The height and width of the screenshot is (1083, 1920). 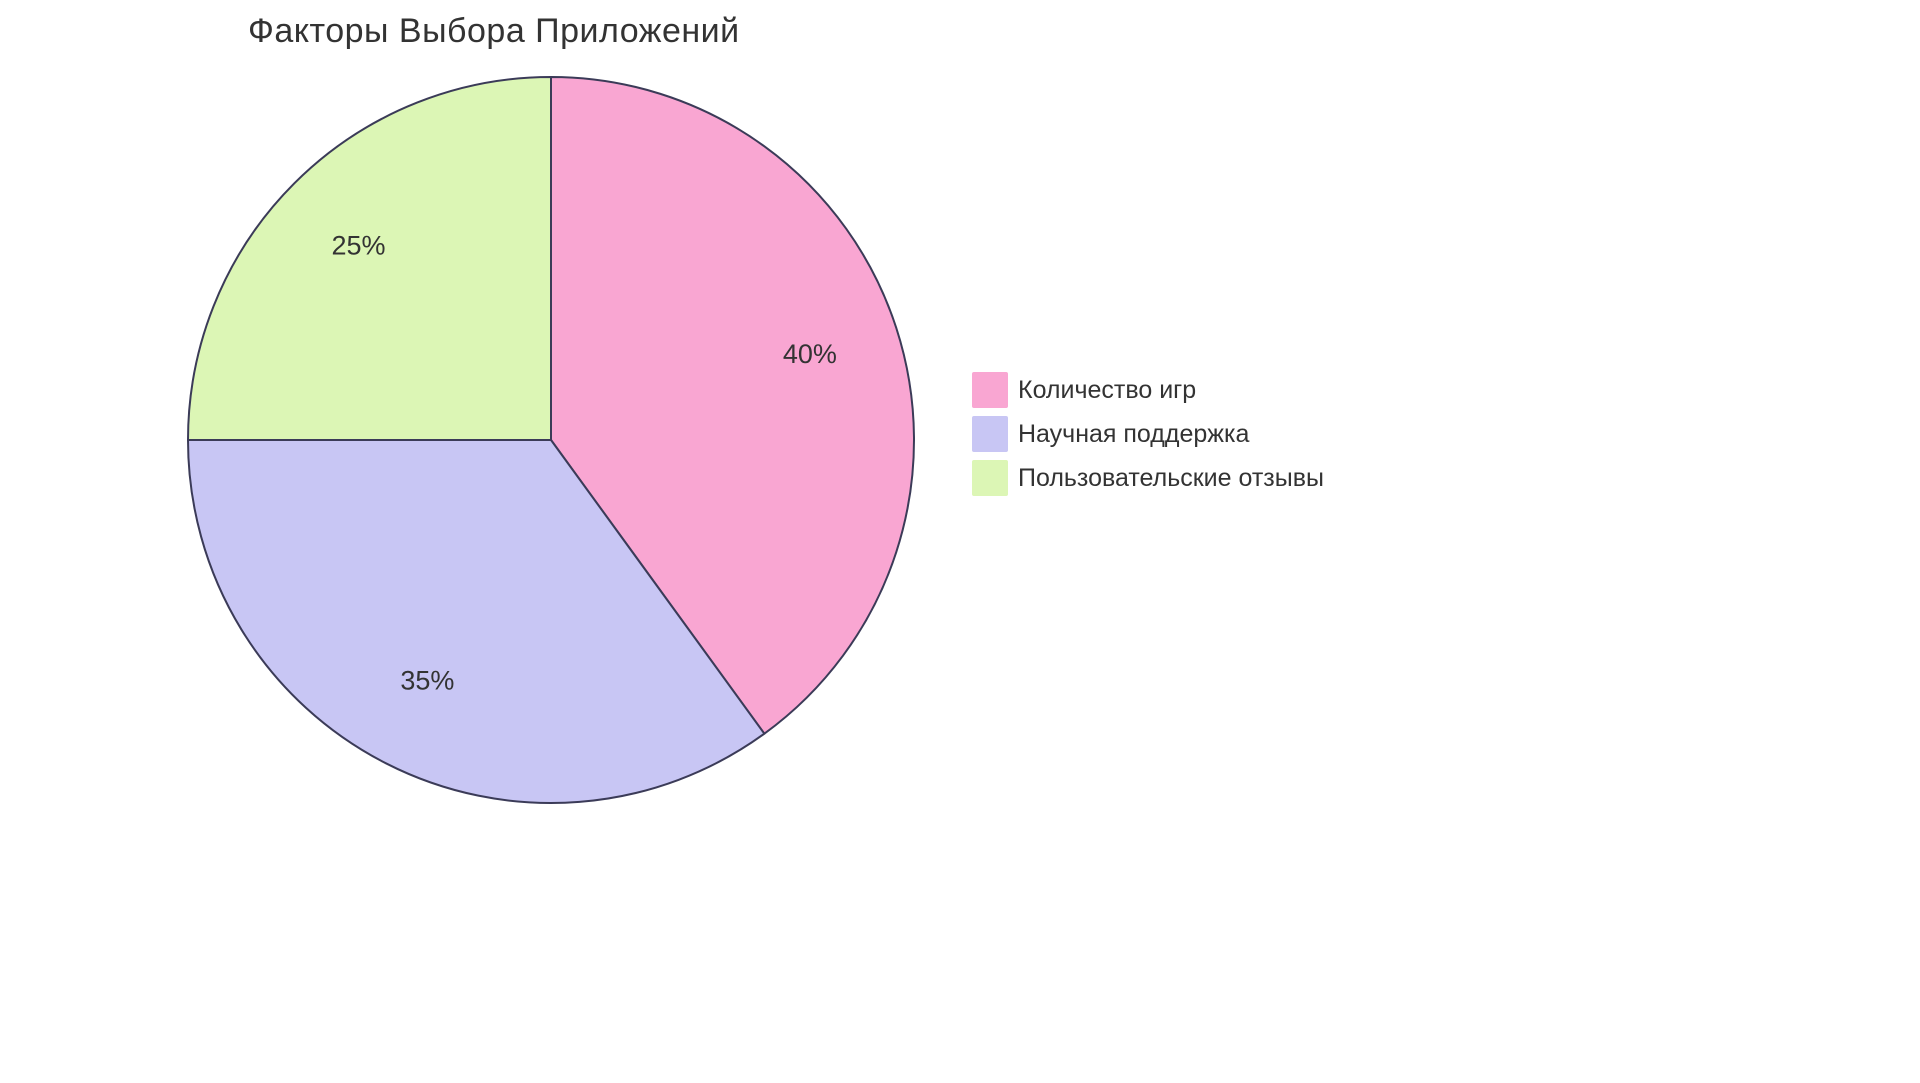 What do you see at coordinates (1107, 389) in the screenshot?
I see `legend-label: Количество игр` at bounding box center [1107, 389].